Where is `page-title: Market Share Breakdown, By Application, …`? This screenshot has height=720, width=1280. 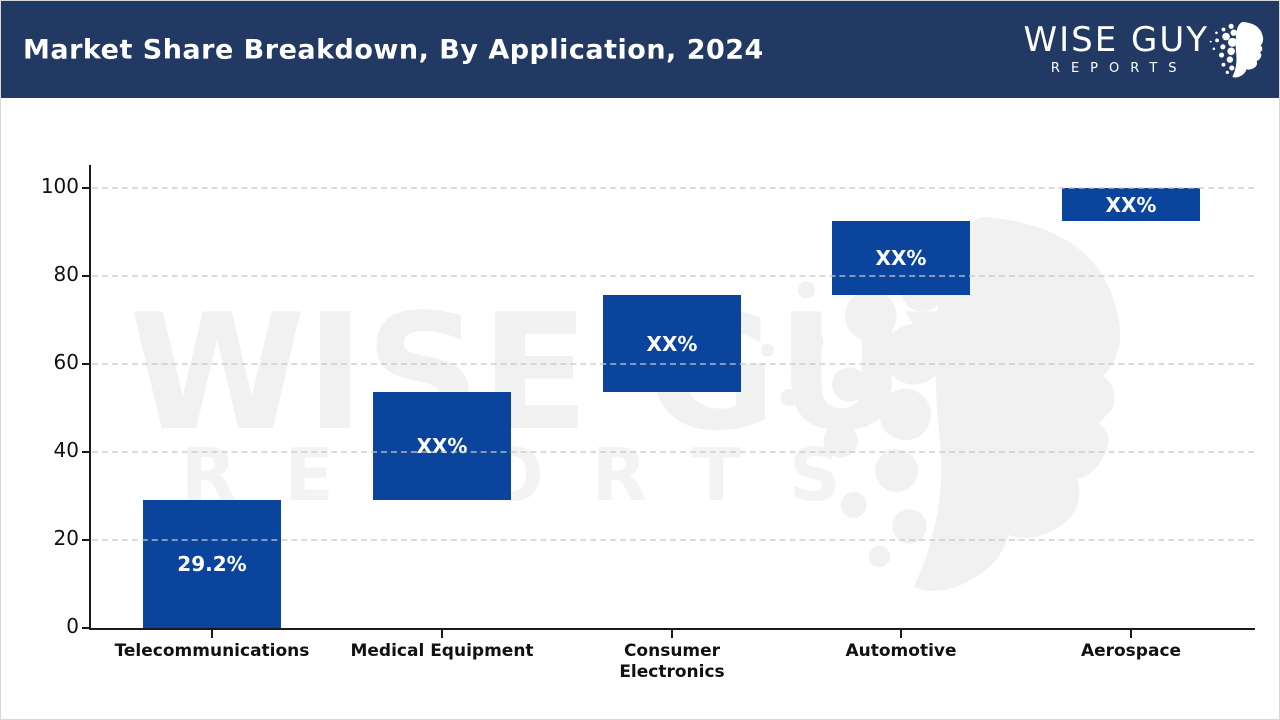 page-title: Market Share Breakdown, By Application, … is located at coordinates (393, 49).